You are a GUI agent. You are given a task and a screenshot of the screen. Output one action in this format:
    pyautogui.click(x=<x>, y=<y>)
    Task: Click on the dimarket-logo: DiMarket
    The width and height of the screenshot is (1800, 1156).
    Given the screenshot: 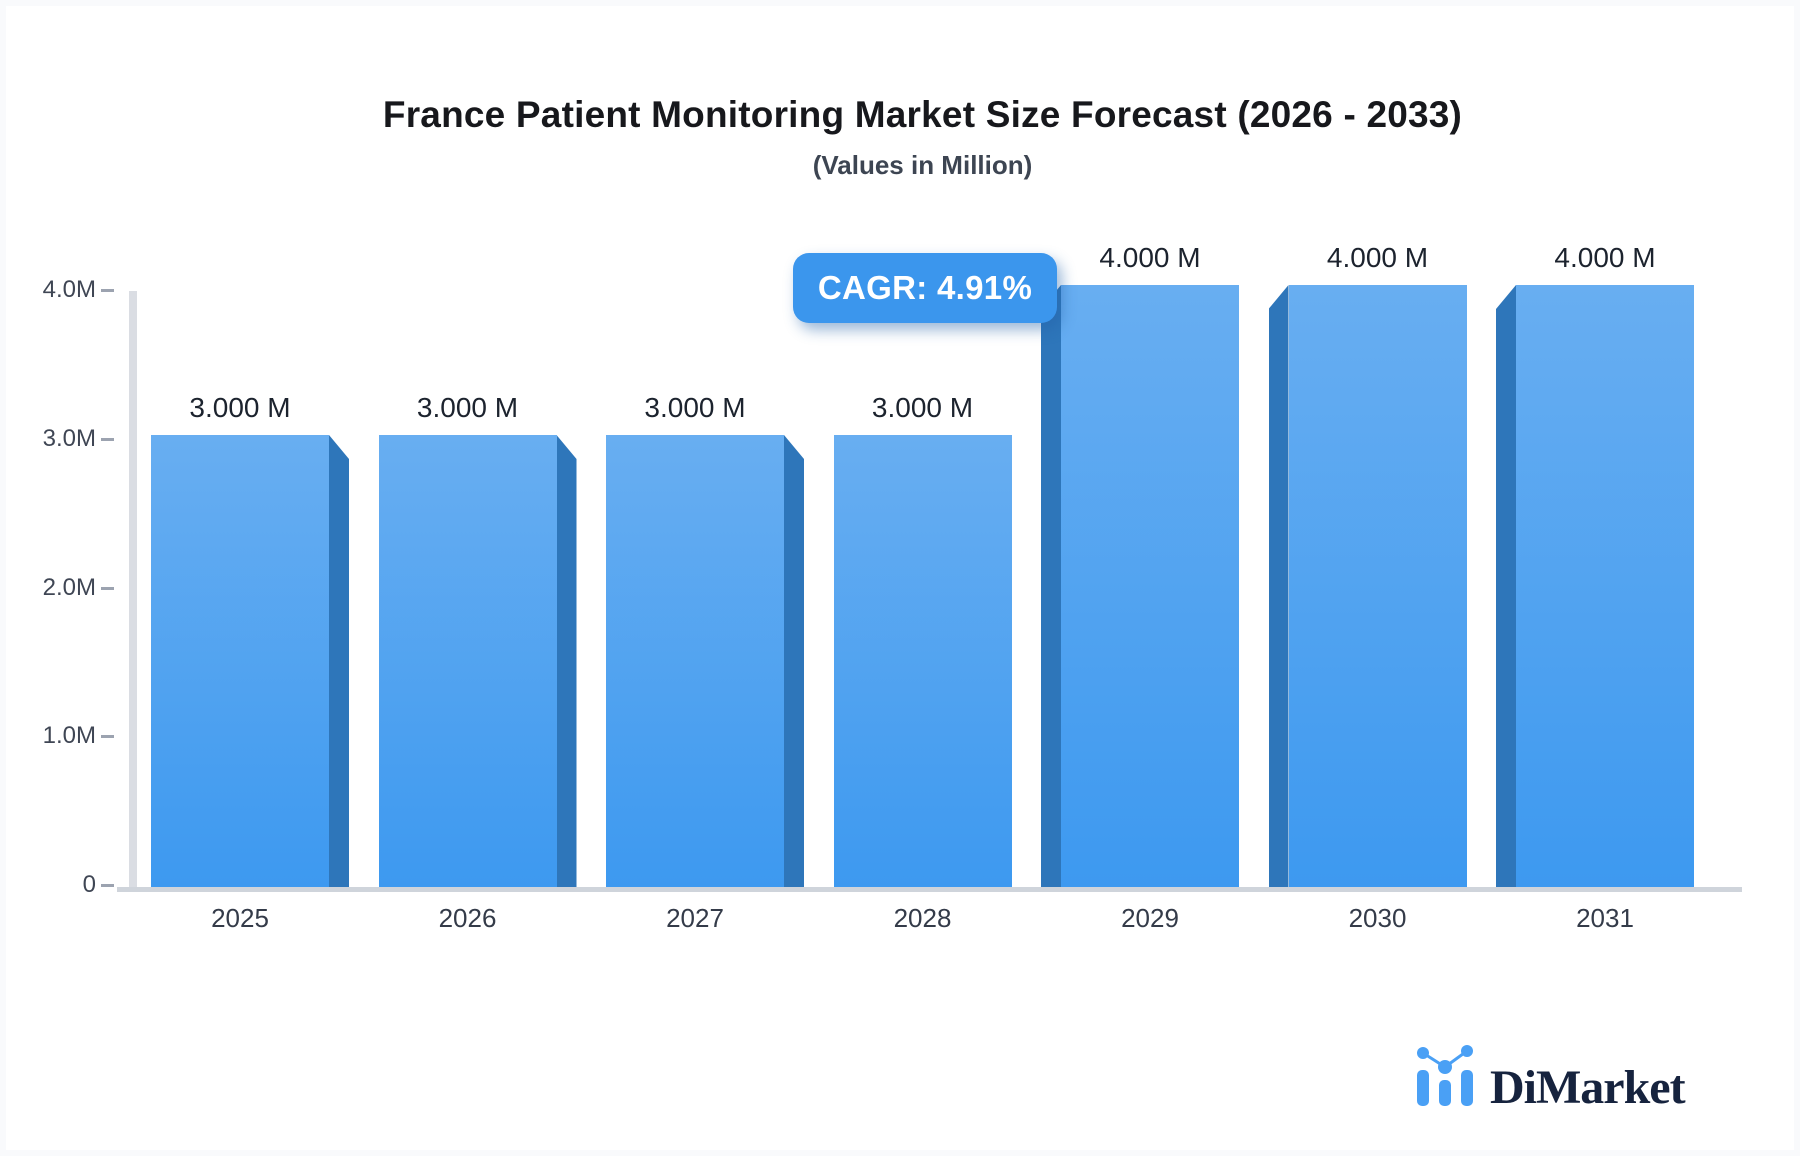 What is the action you would take?
    pyautogui.click(x=1550, y=1077)
    